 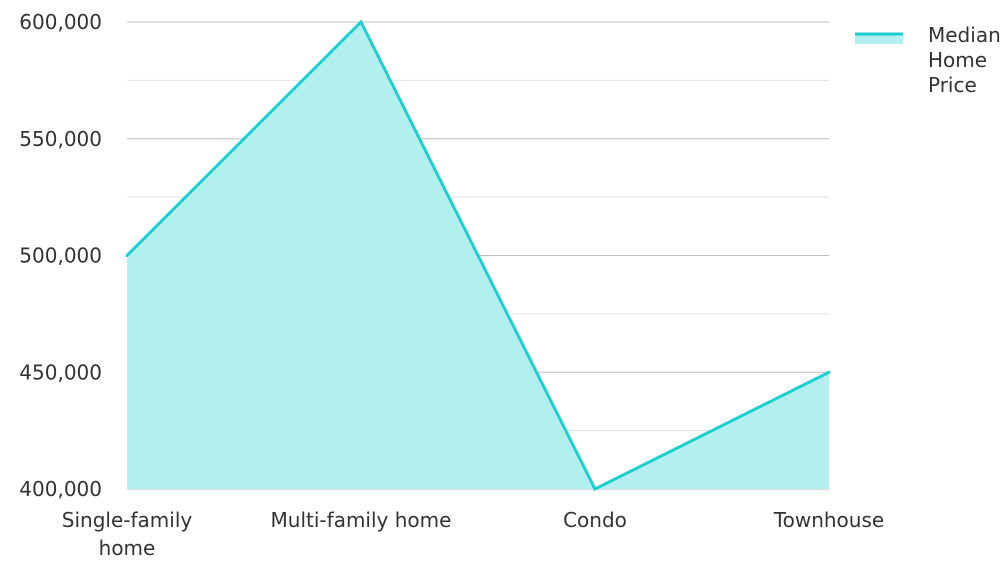 What do you see at coordinates (60, 22) in the screenshot?
I see `y-tick-label: 600,000` at bounding box center [60, 22].